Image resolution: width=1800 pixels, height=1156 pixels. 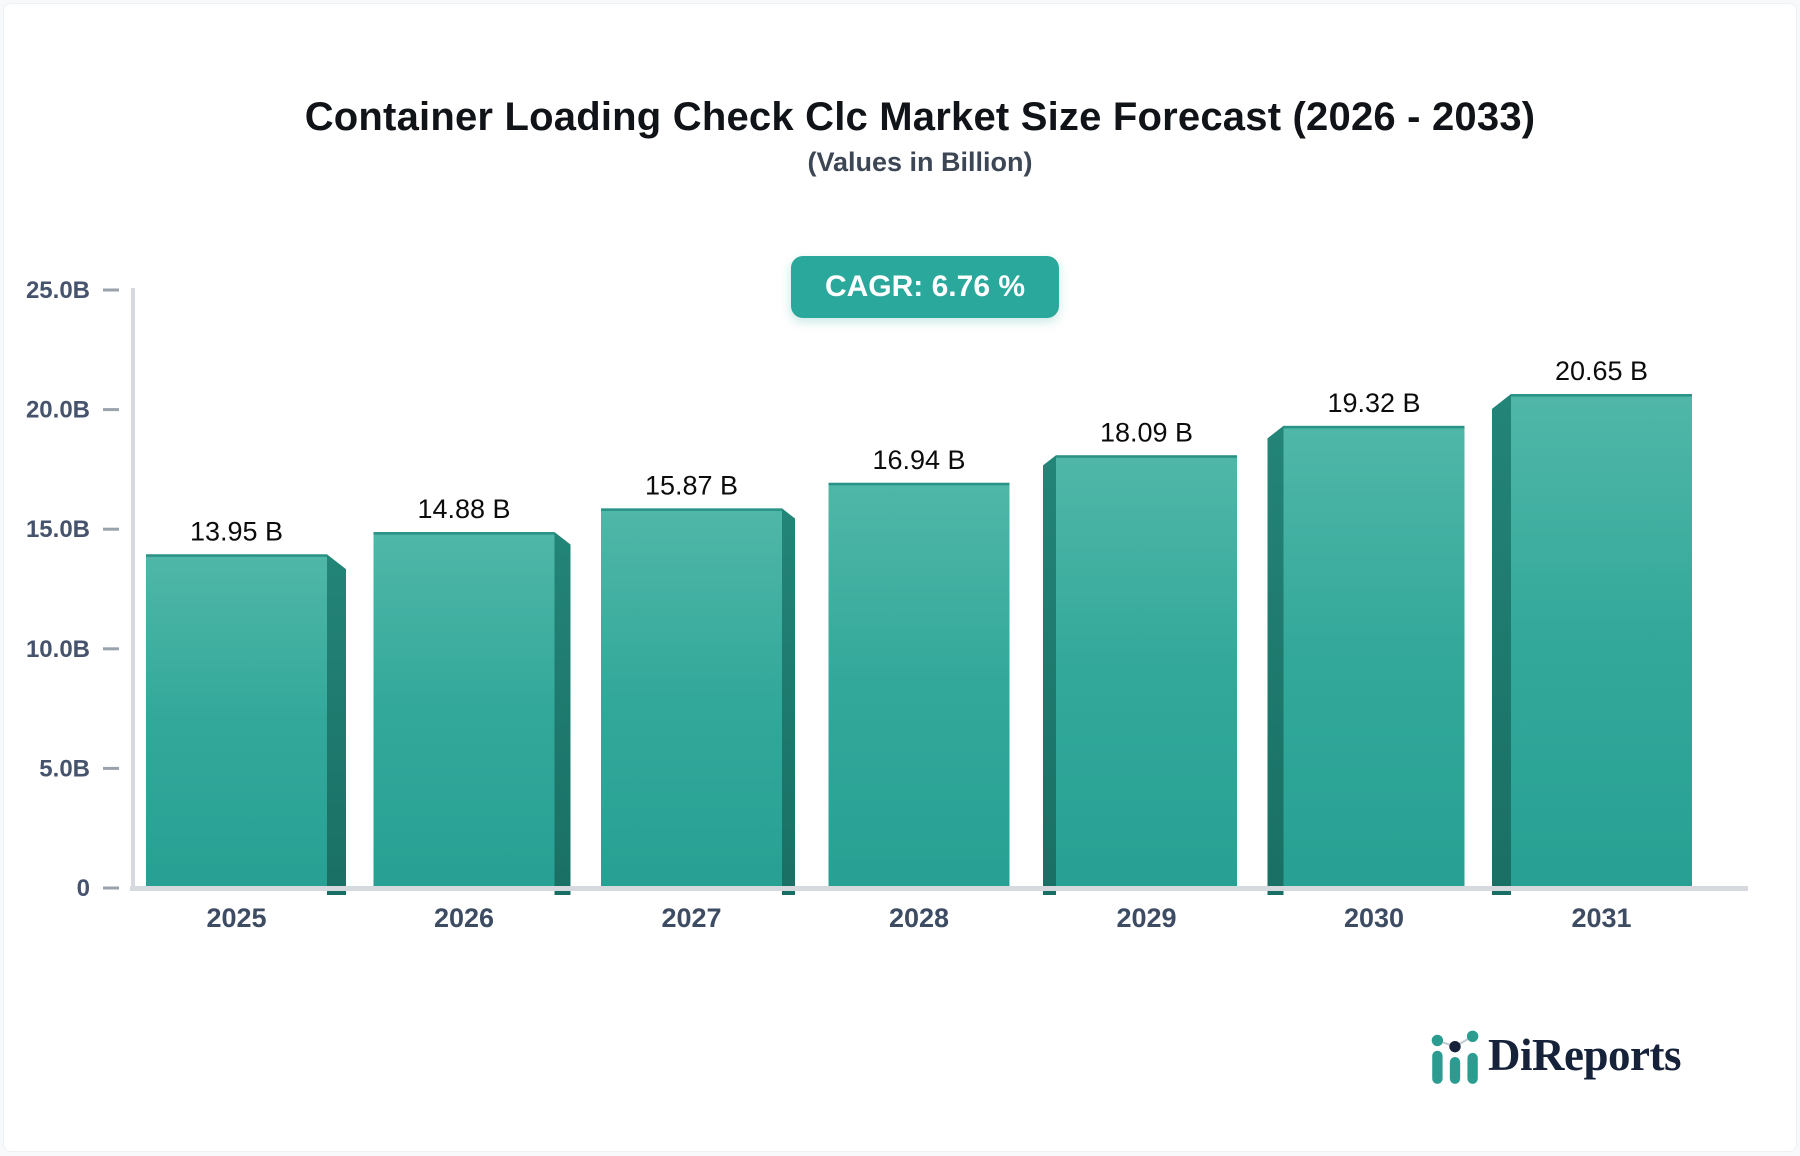 I want to click on y-axis-label: 15.0B, so click(x=58, y=529).